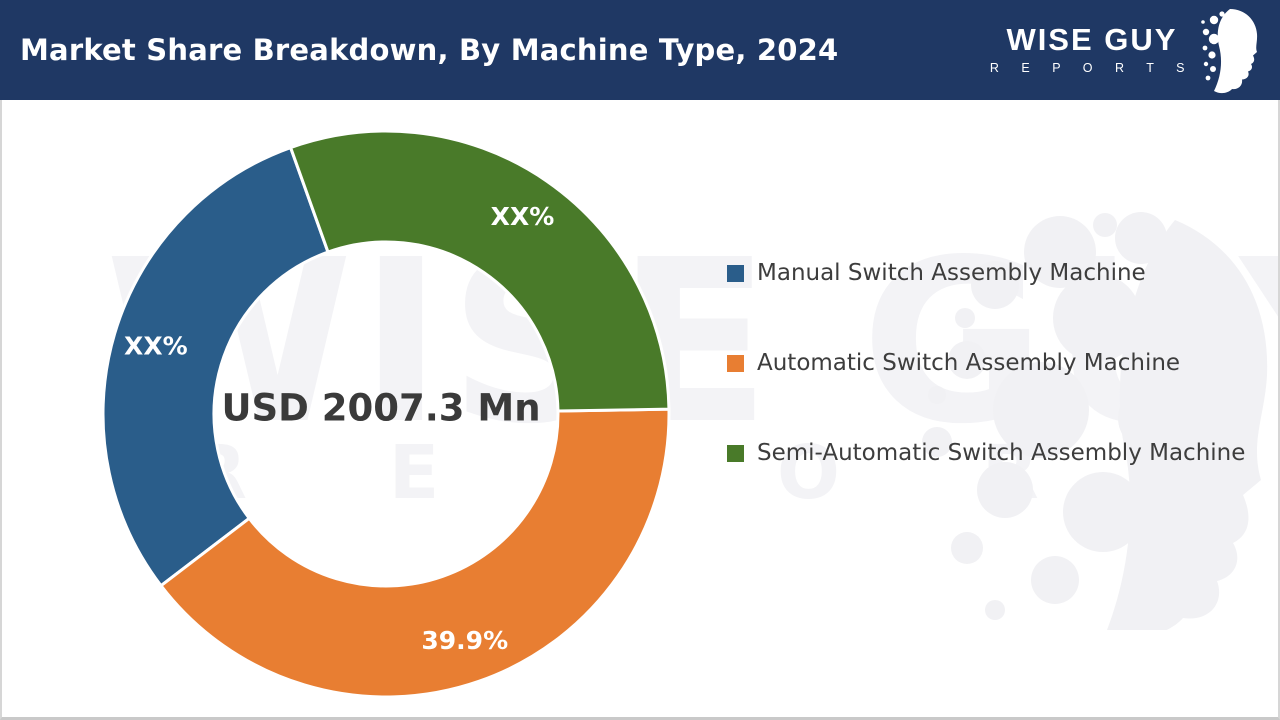 This screenshot has height=720, width=1280. I want to click on brand-name: WISE GUY, so click(1092, 39).